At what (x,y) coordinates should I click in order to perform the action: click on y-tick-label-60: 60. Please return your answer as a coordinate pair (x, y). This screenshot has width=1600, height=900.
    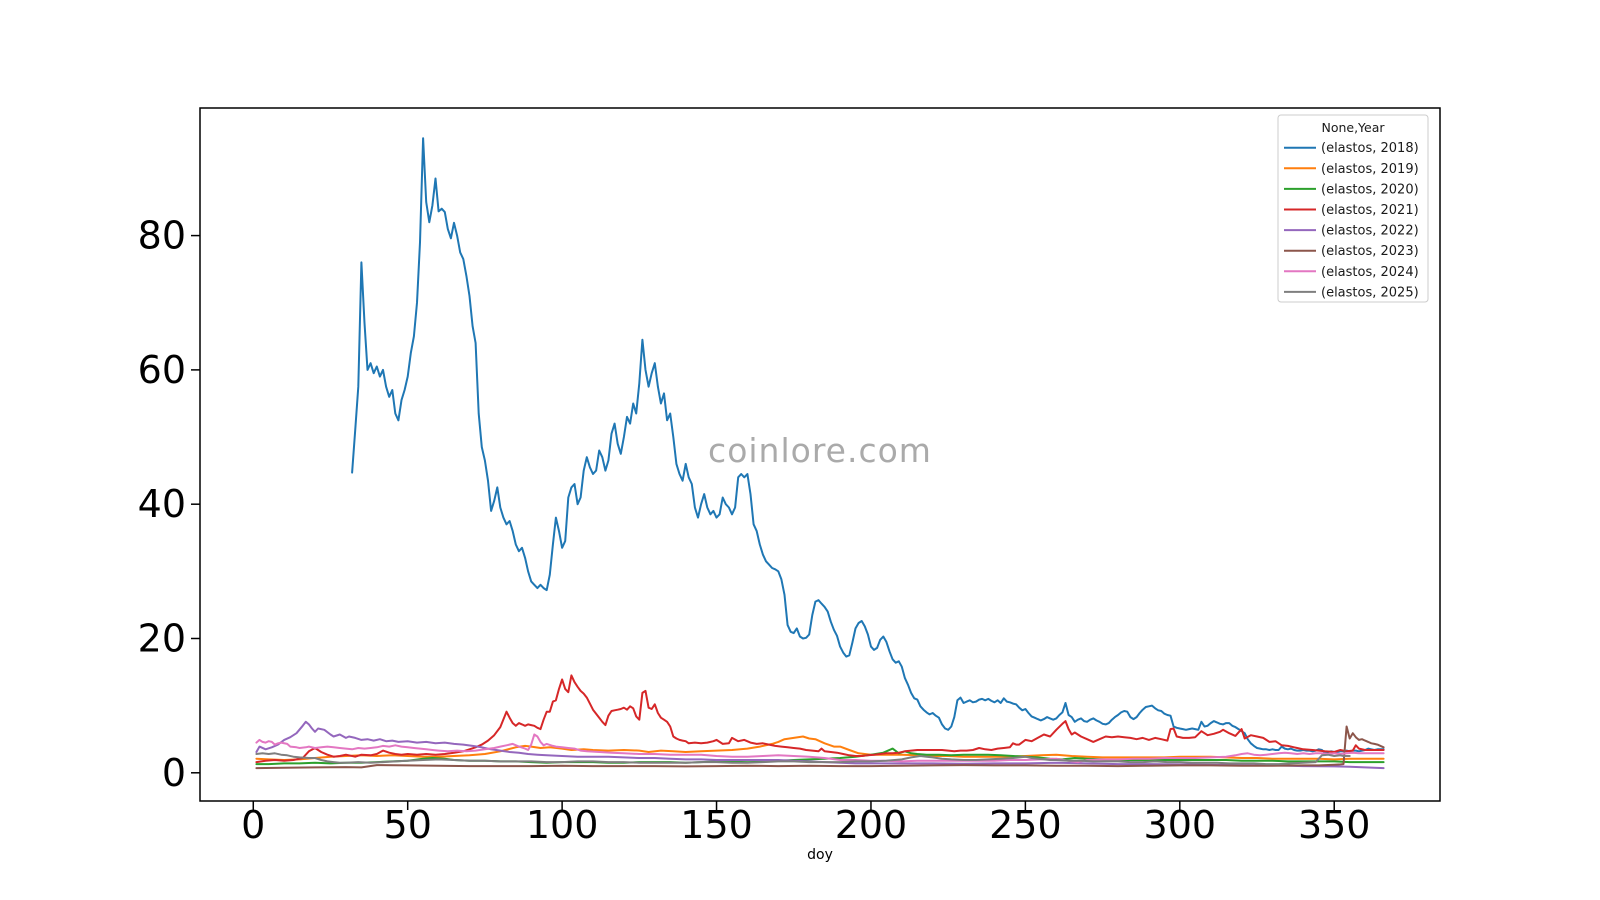
    Looking at the image, I should click on (162, 370).